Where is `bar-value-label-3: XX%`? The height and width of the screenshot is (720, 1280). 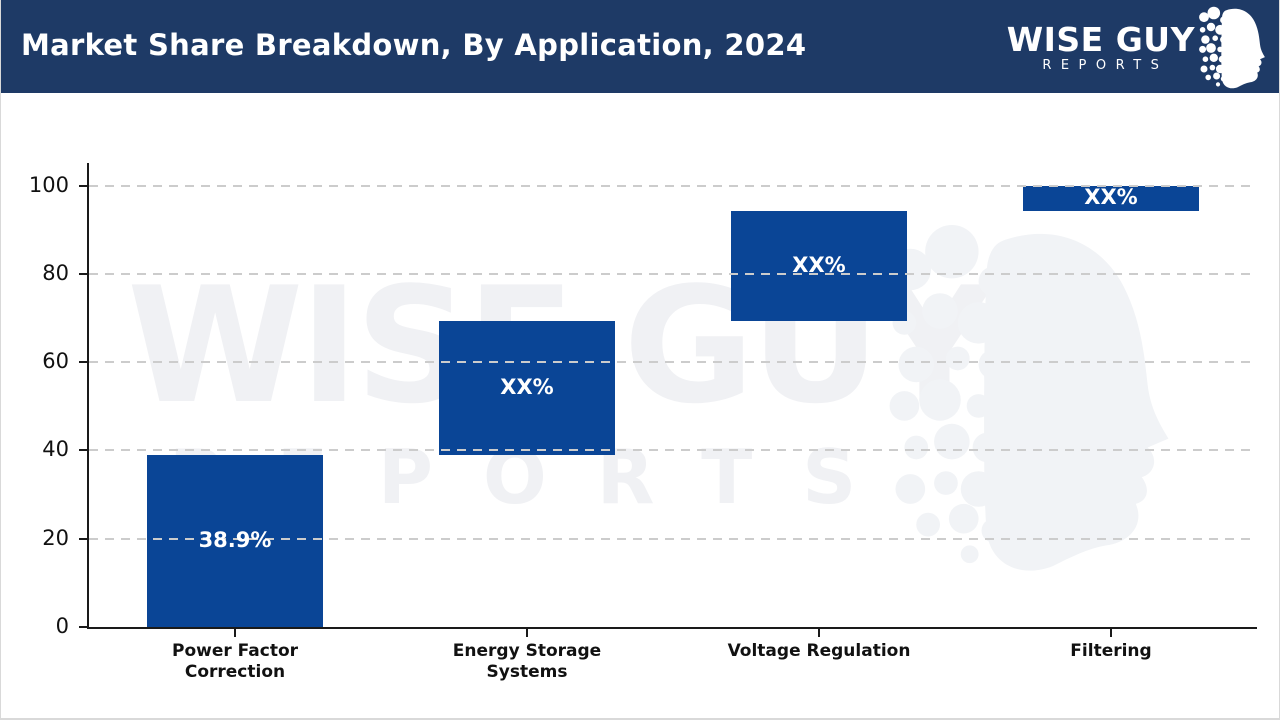
bar-value-label-3: XX% is located at coordinates (819, 264).